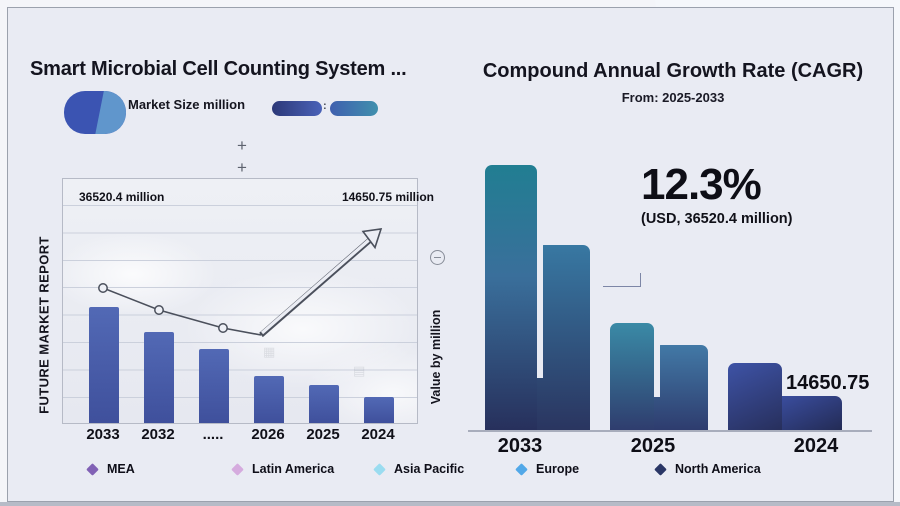 The height and width of the screenshot is (506, 900). I want to click on x-label-2033: 2033, so click(103, 434).